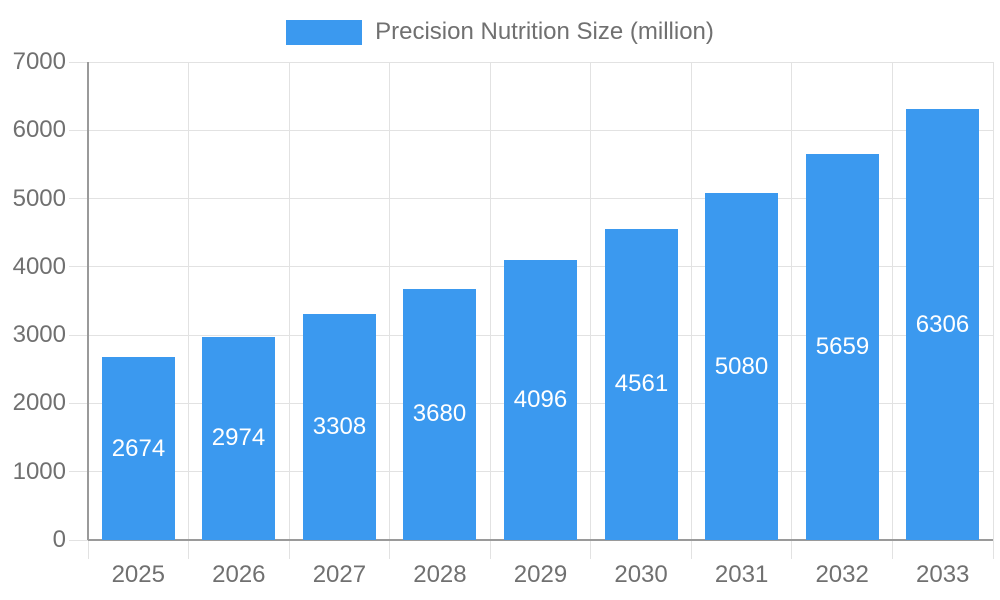 This screenshot has width=1000, height=600. I want to click on x-axis-tick-label: 2030, so click(641, 574).